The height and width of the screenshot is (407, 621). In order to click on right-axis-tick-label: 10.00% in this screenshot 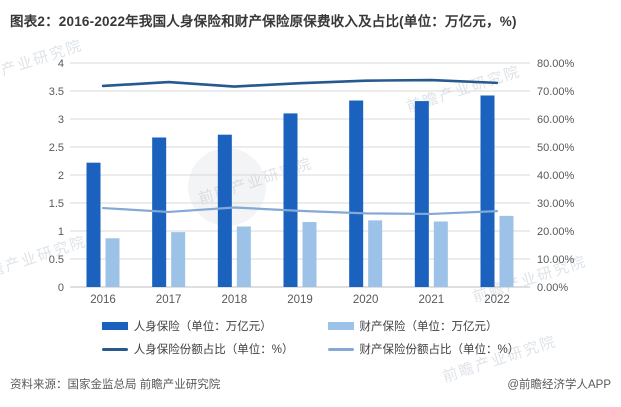, I will do `click(556, 260)`.